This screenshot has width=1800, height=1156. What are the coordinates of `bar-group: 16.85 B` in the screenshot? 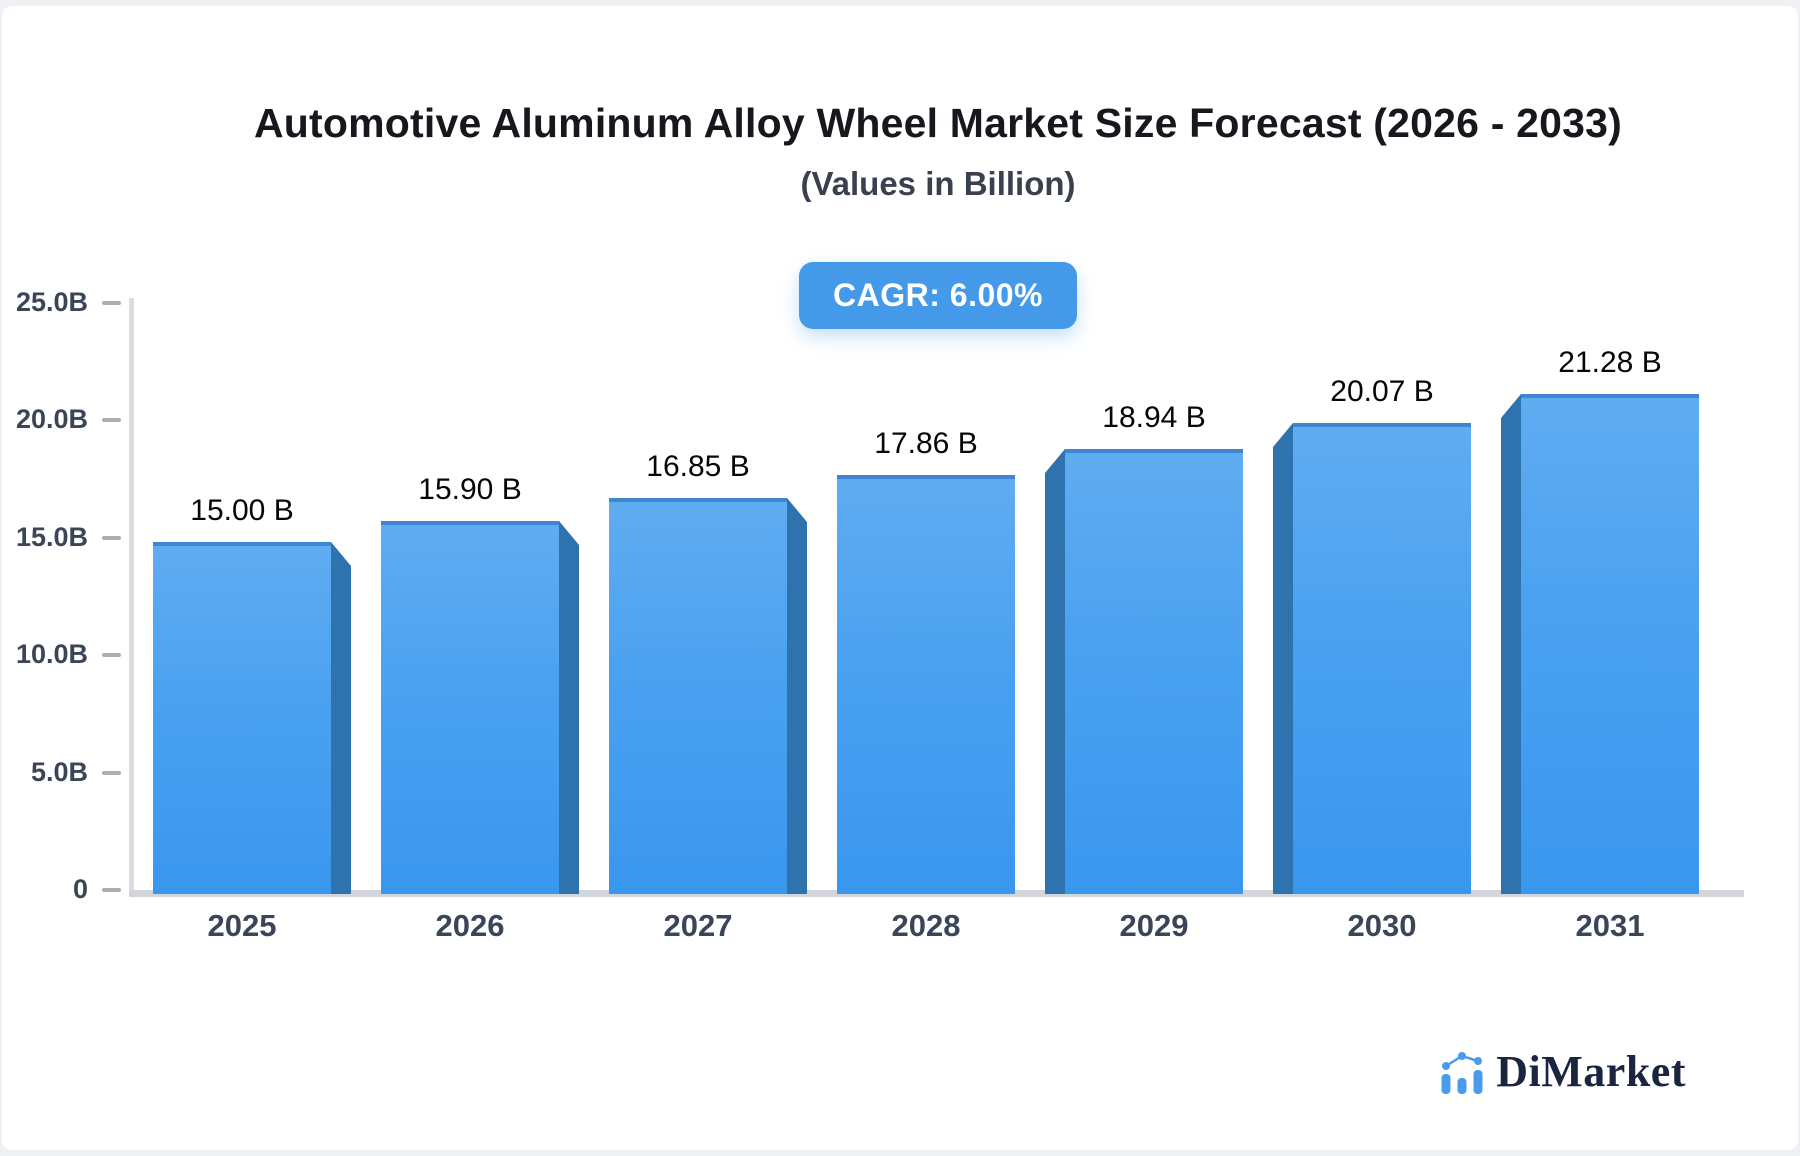 It's located at (698, 598).